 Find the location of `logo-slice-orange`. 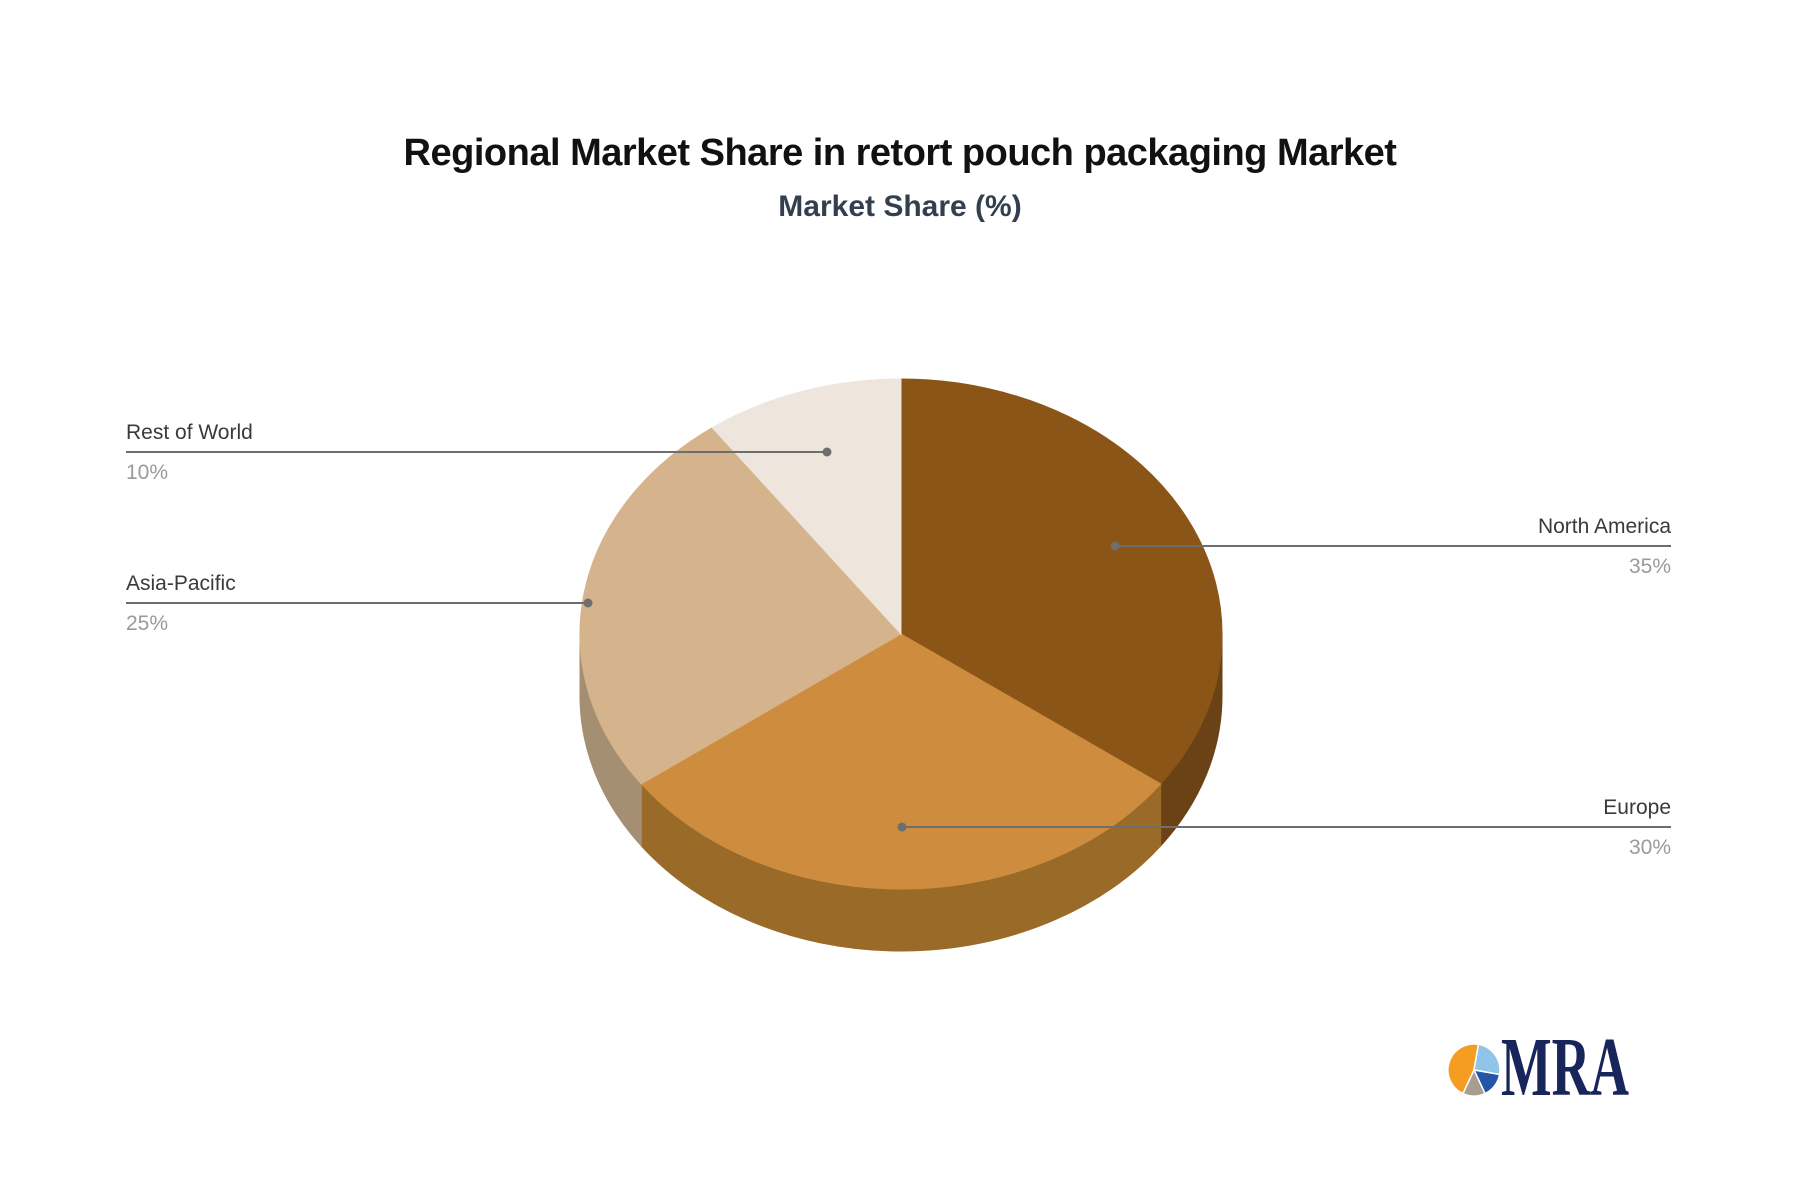

logo-slice-orange is located at coordinates (1463, 1069).